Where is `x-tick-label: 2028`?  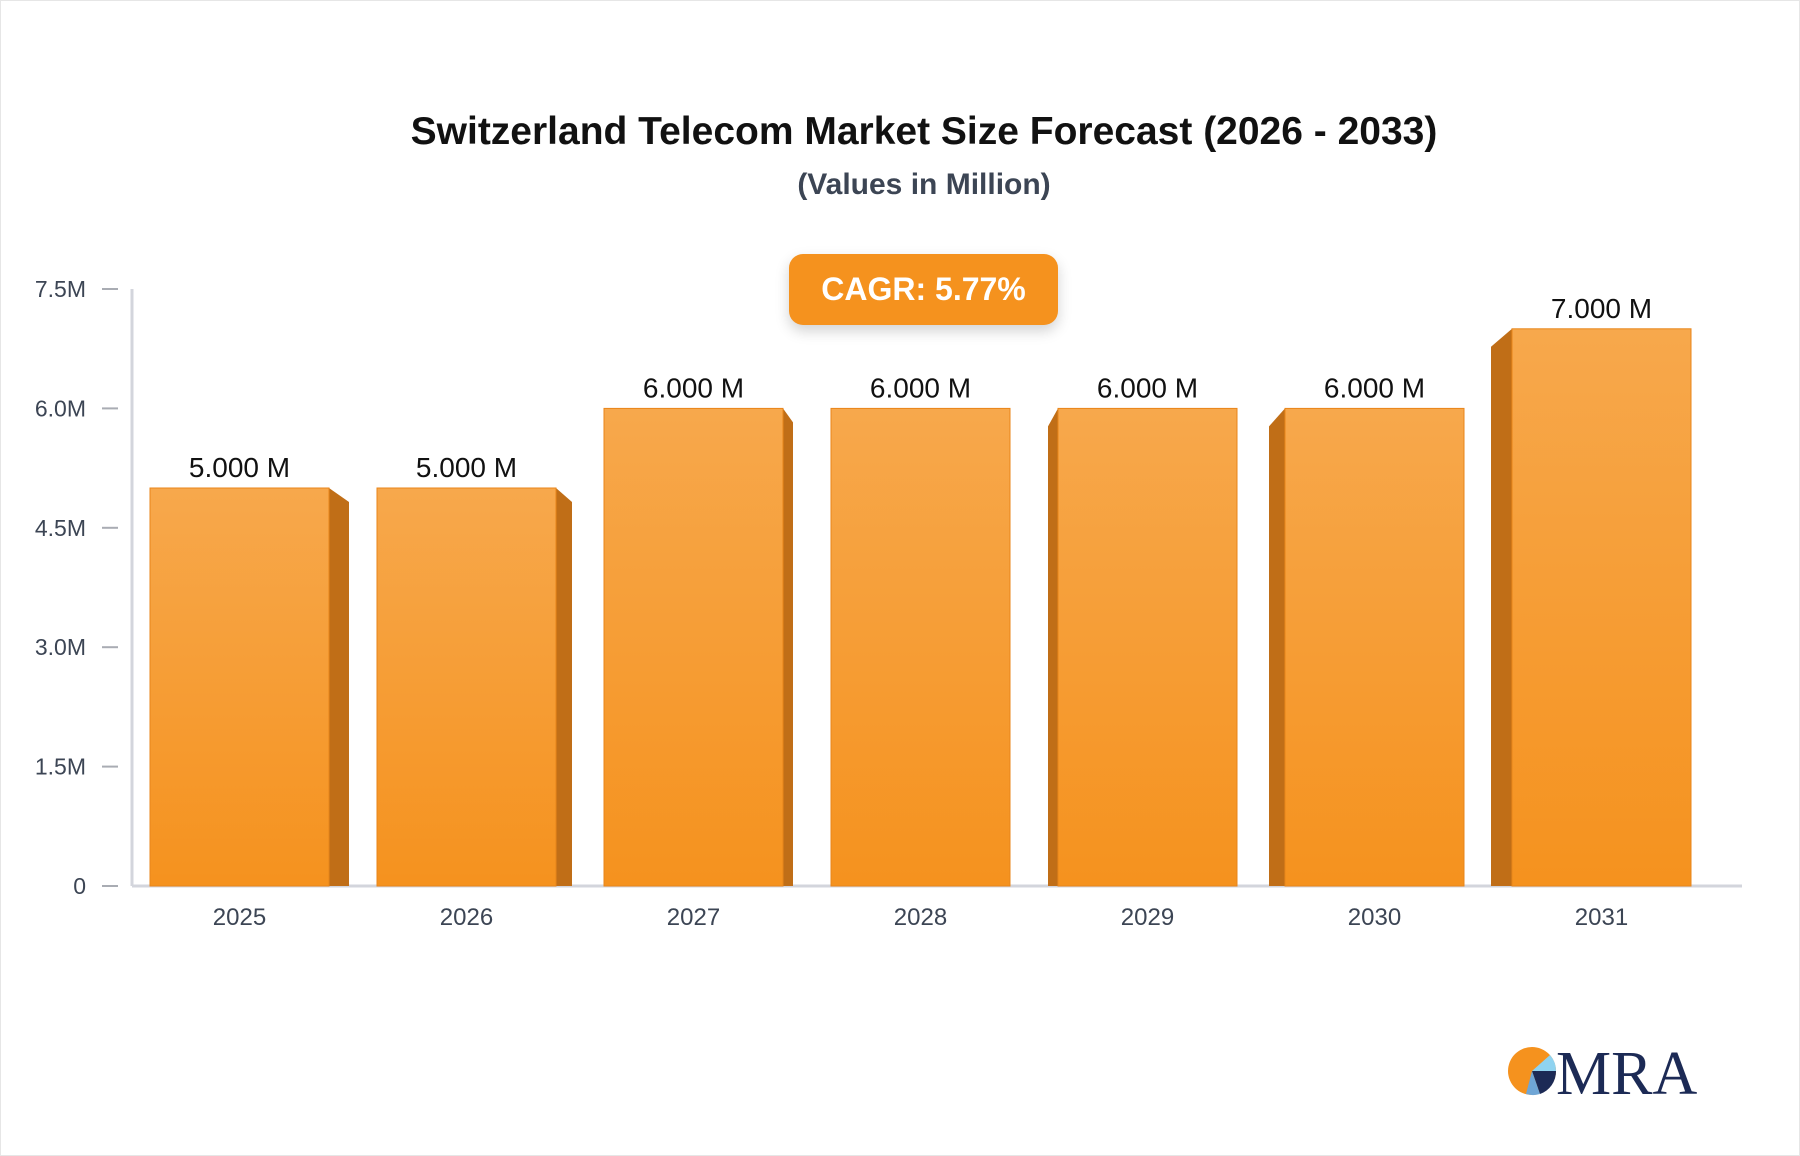
x-tick-label: 2028 is located at coordinates (920, 917).